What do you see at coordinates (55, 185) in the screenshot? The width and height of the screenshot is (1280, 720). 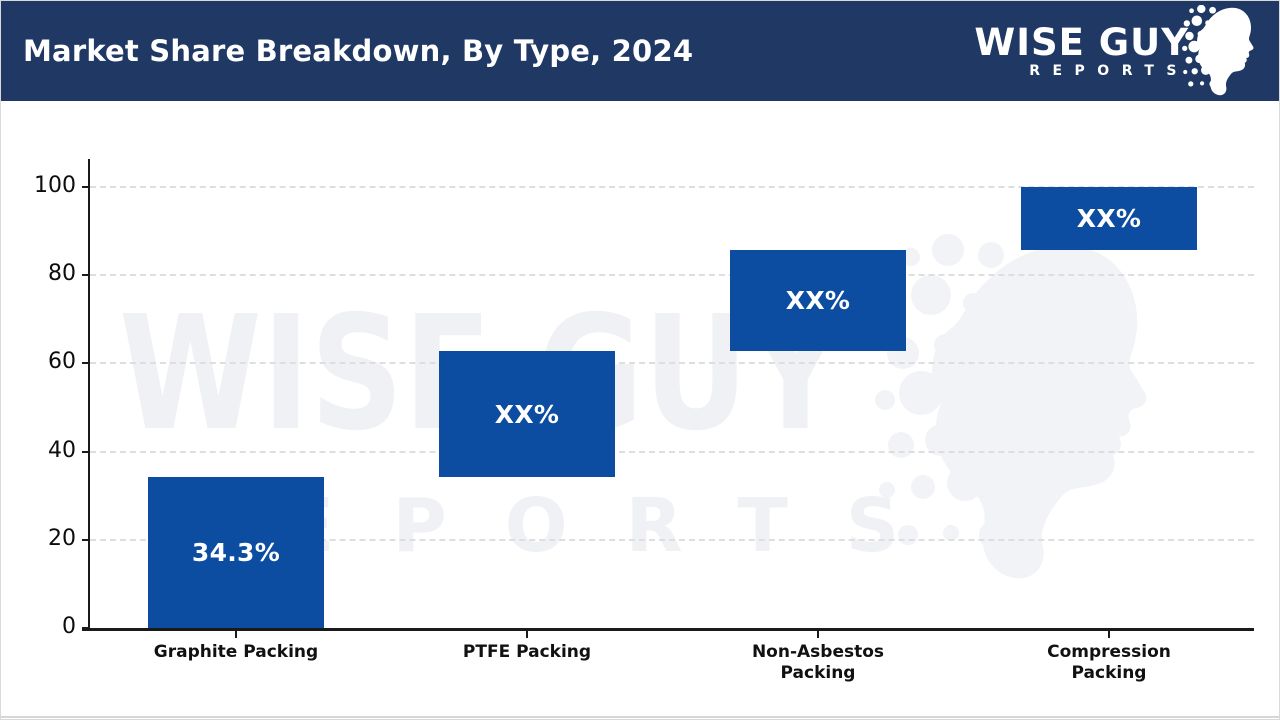 I see `y-axis-tick-label: 100` at bounding box center [55, 185].